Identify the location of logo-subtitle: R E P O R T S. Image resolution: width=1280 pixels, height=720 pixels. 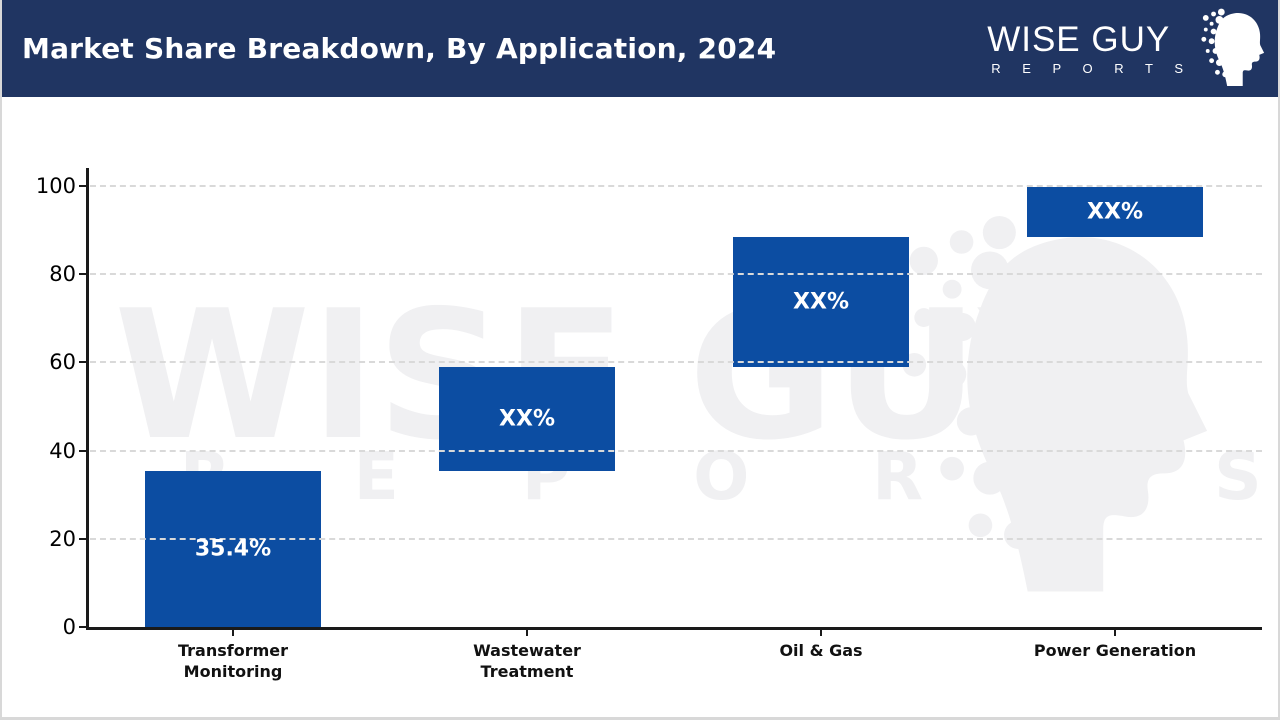
(1091, 68).